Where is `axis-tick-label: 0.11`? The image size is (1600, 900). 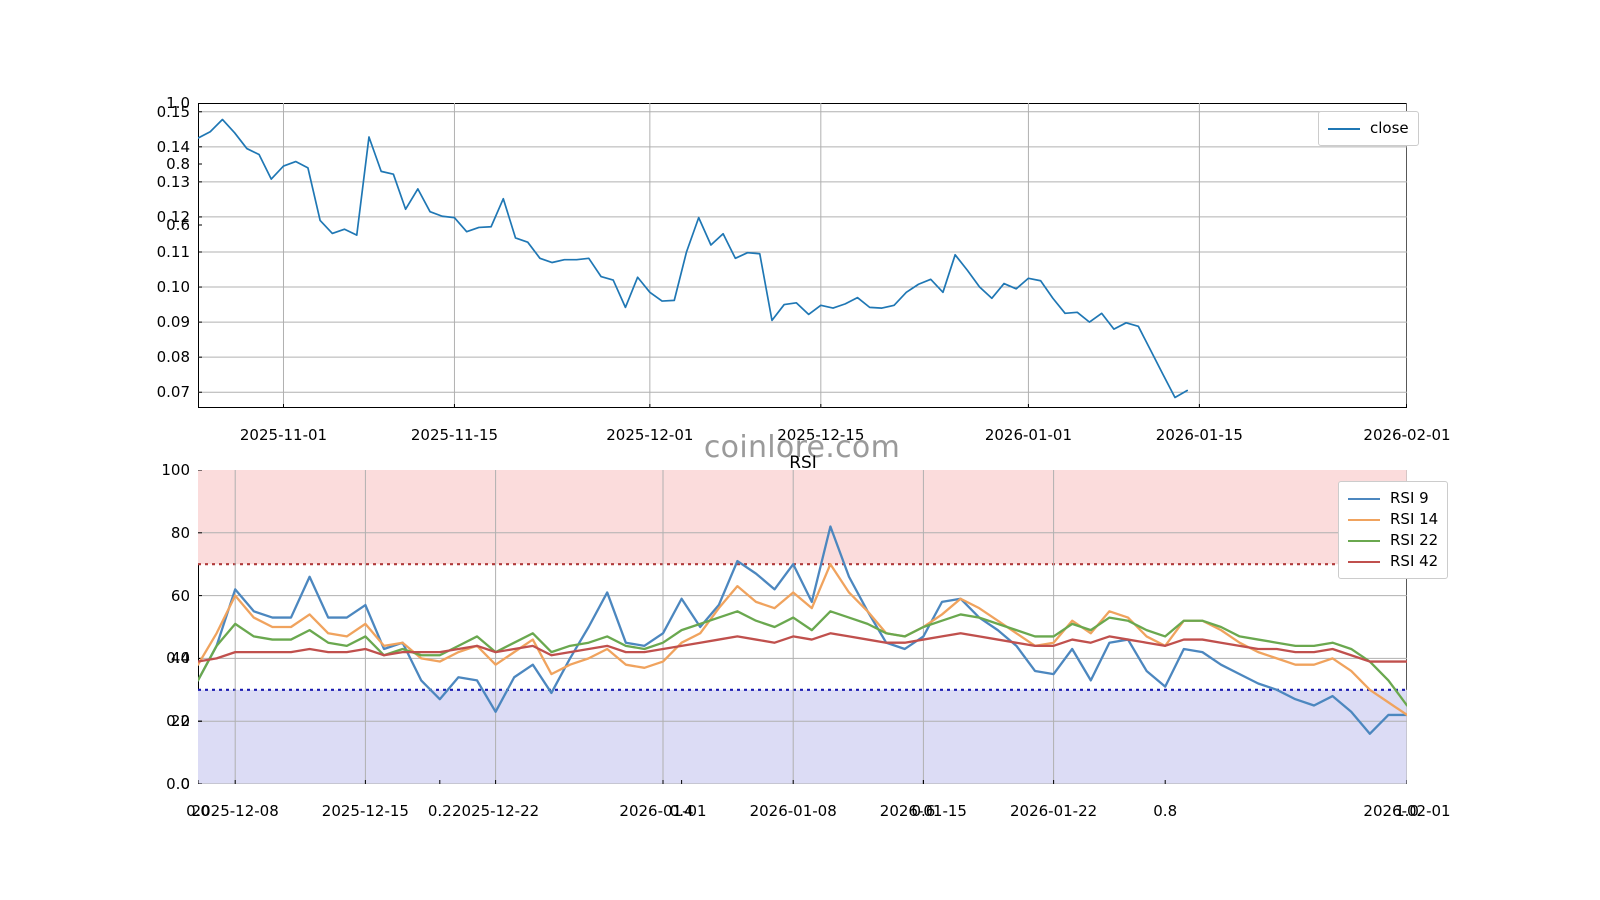 axis-tick-label: 0.11 is located at coordinates (173, 251).